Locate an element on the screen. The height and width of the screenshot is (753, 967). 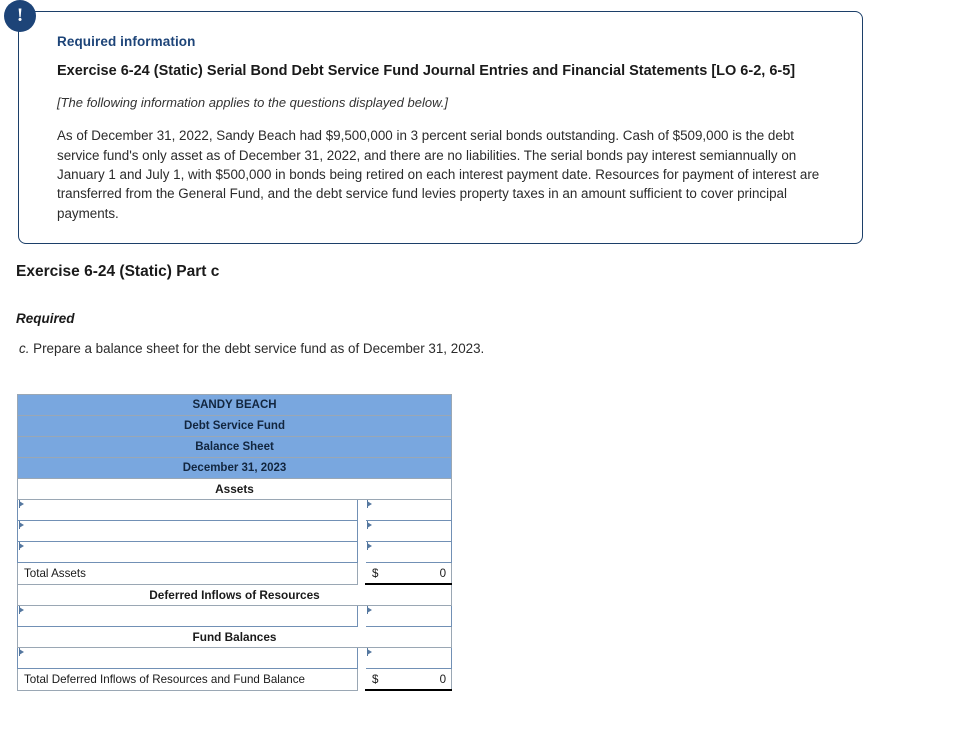
table-row-title-3: December 31, 2023 is located at coordinates (234, 468).